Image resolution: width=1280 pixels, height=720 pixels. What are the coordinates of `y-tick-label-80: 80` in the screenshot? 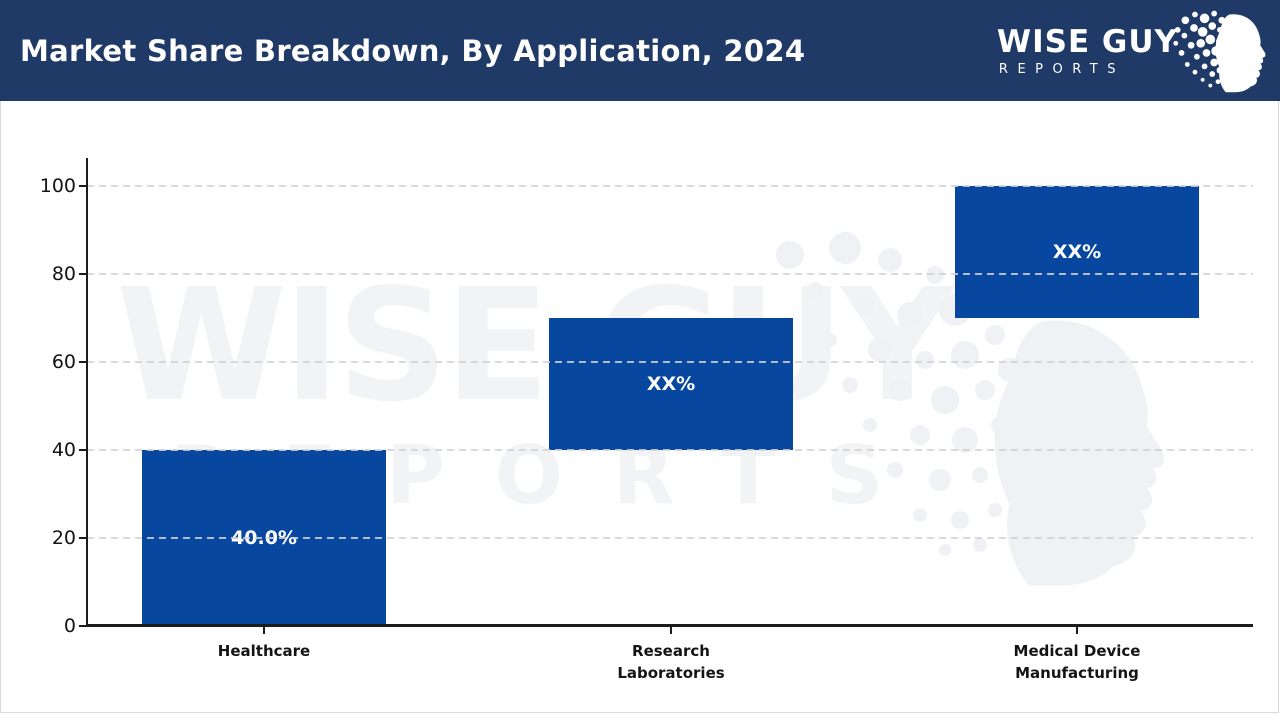 It's located at (63, 274).